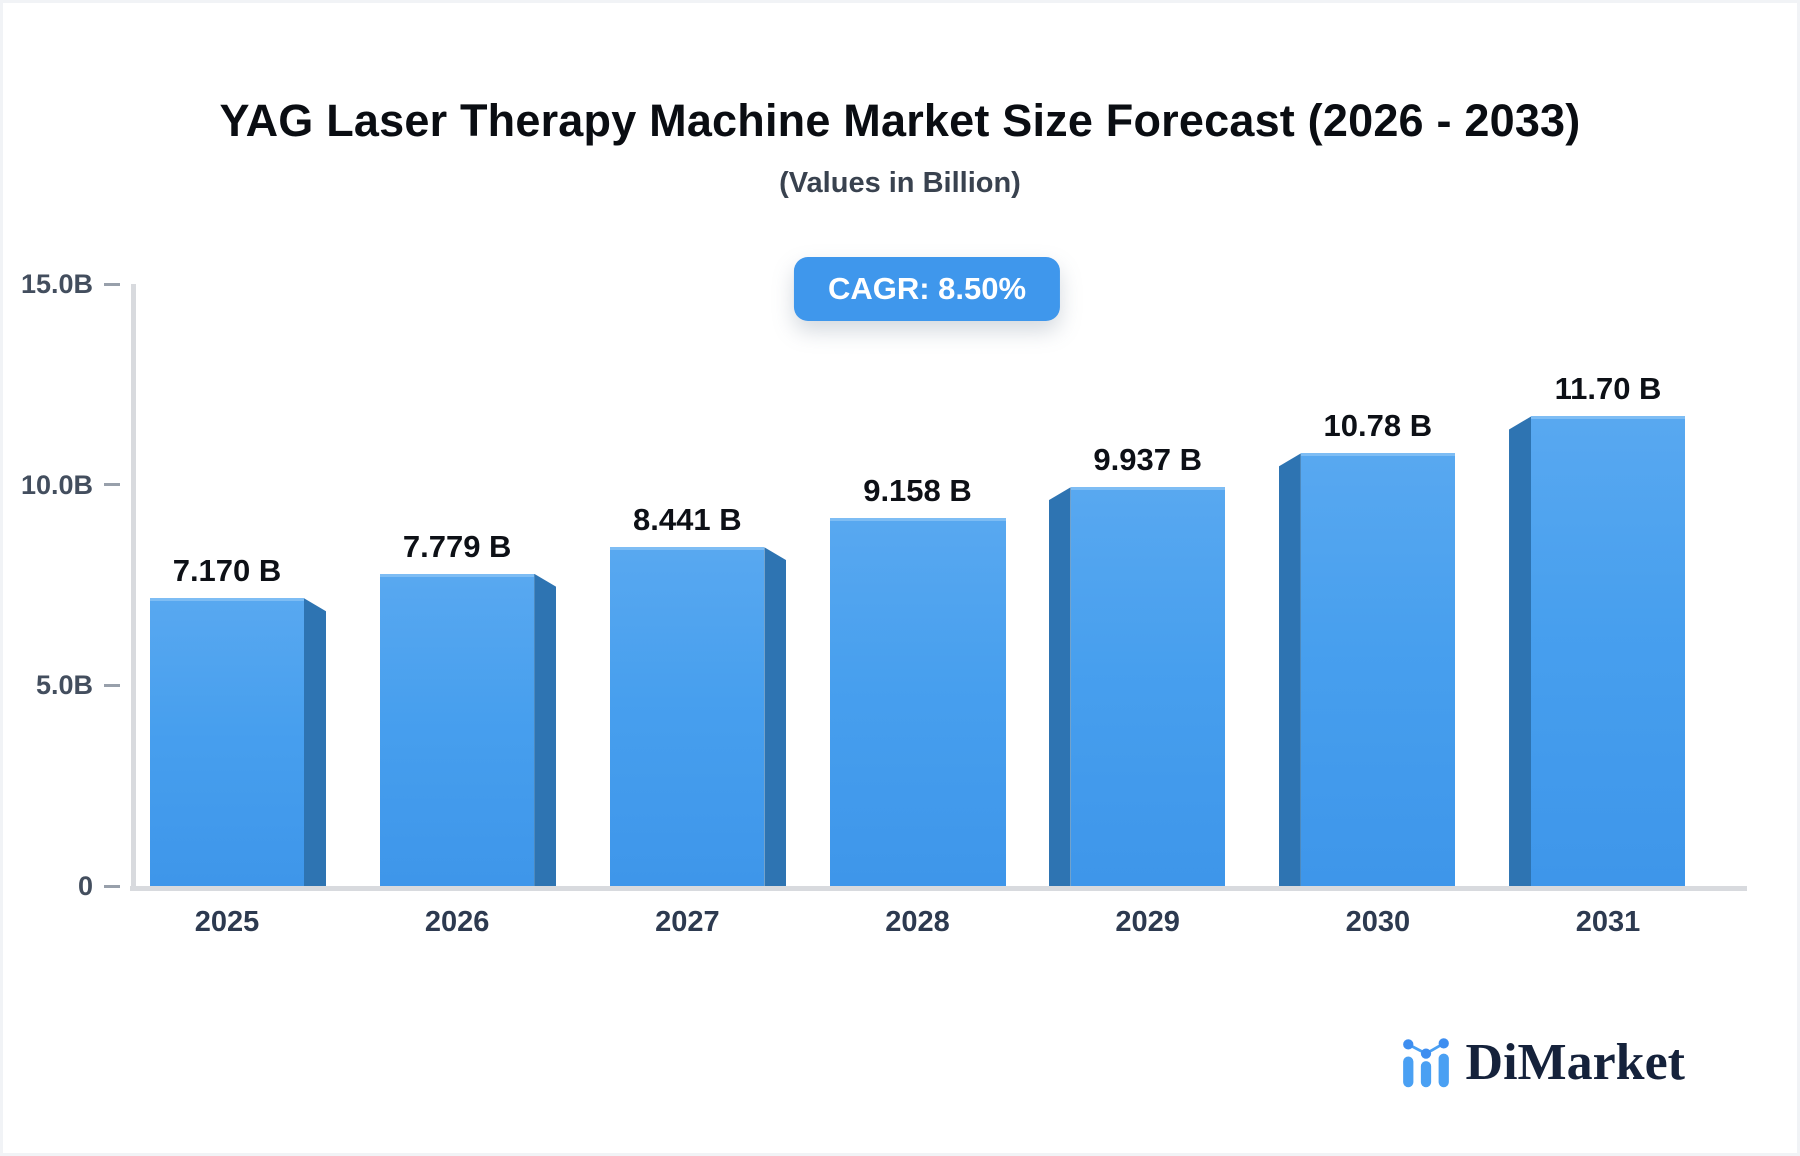 The image size is (1800, 1156). What do you see at coordinates (56, 484) in the screenshot?
I see `y-tick-label: 10.0B` at bounding box center [56, 484].